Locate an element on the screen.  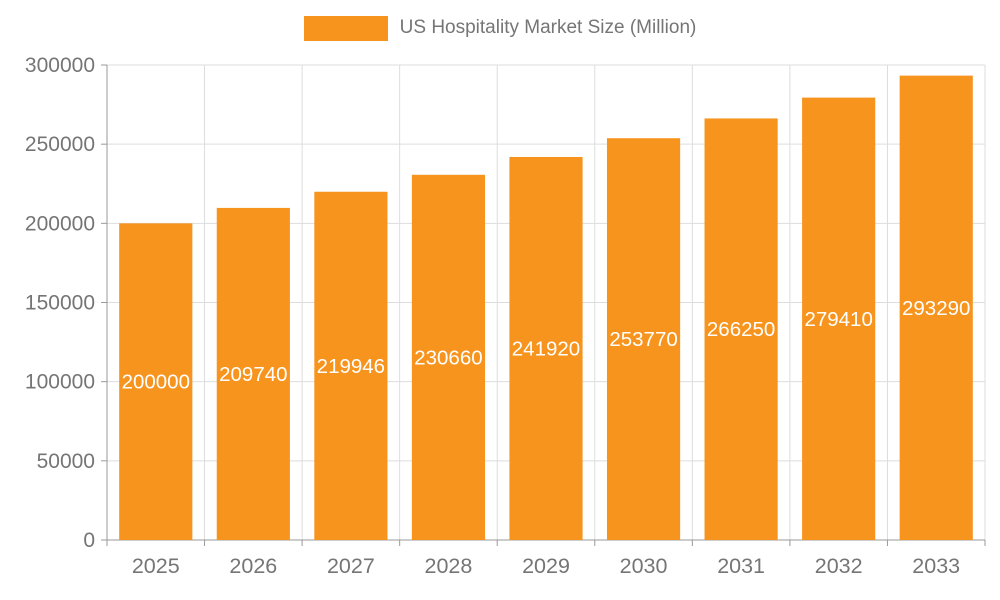
y-tick-label: 0 is located at coordinates (89, 540).